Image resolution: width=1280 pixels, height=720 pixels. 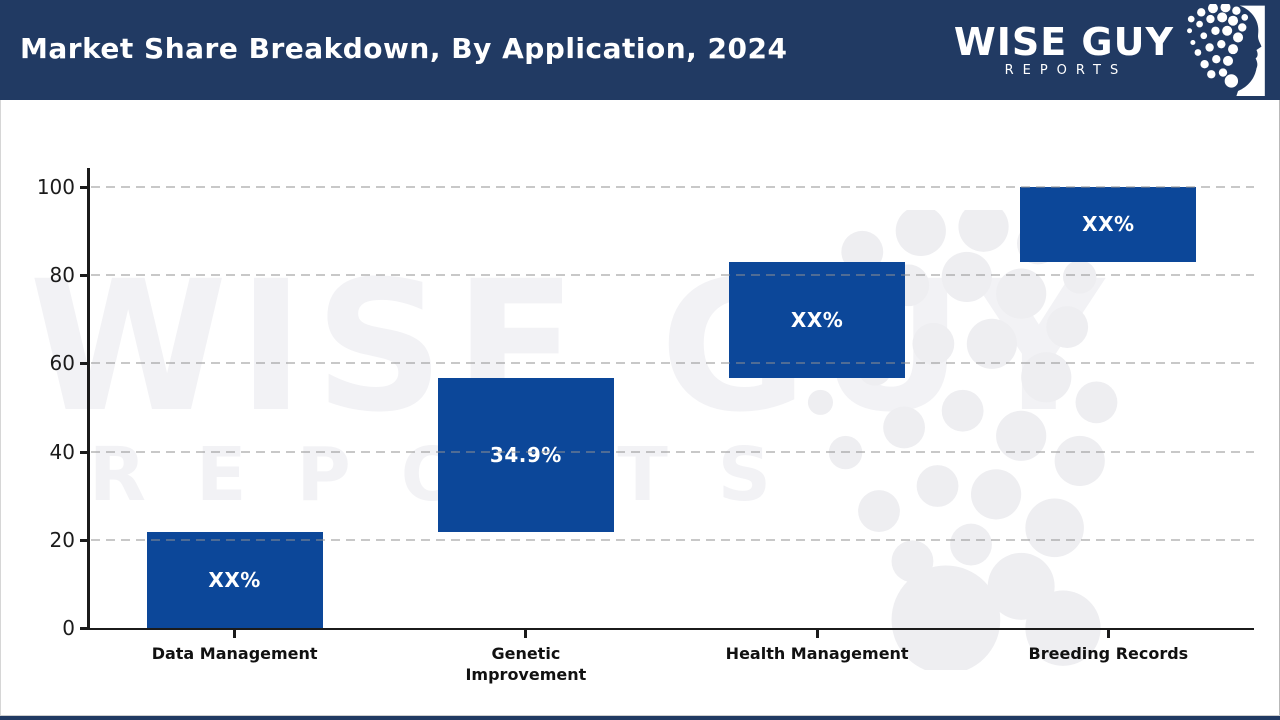 What do you see at coordinates (670, 628) in the screenshot?
I see `x-axis-spine` at bounding box center [670, 628].